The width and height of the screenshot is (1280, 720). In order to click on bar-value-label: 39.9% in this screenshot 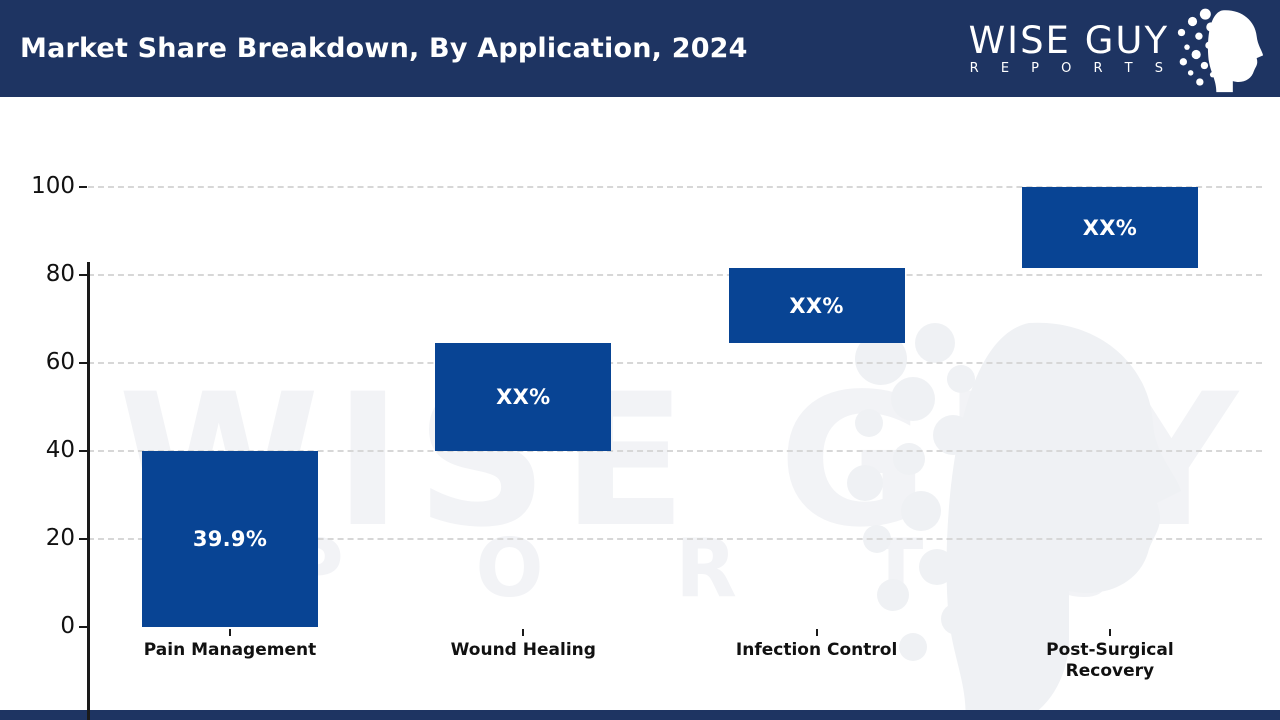, I will do `click(230, 539)`.